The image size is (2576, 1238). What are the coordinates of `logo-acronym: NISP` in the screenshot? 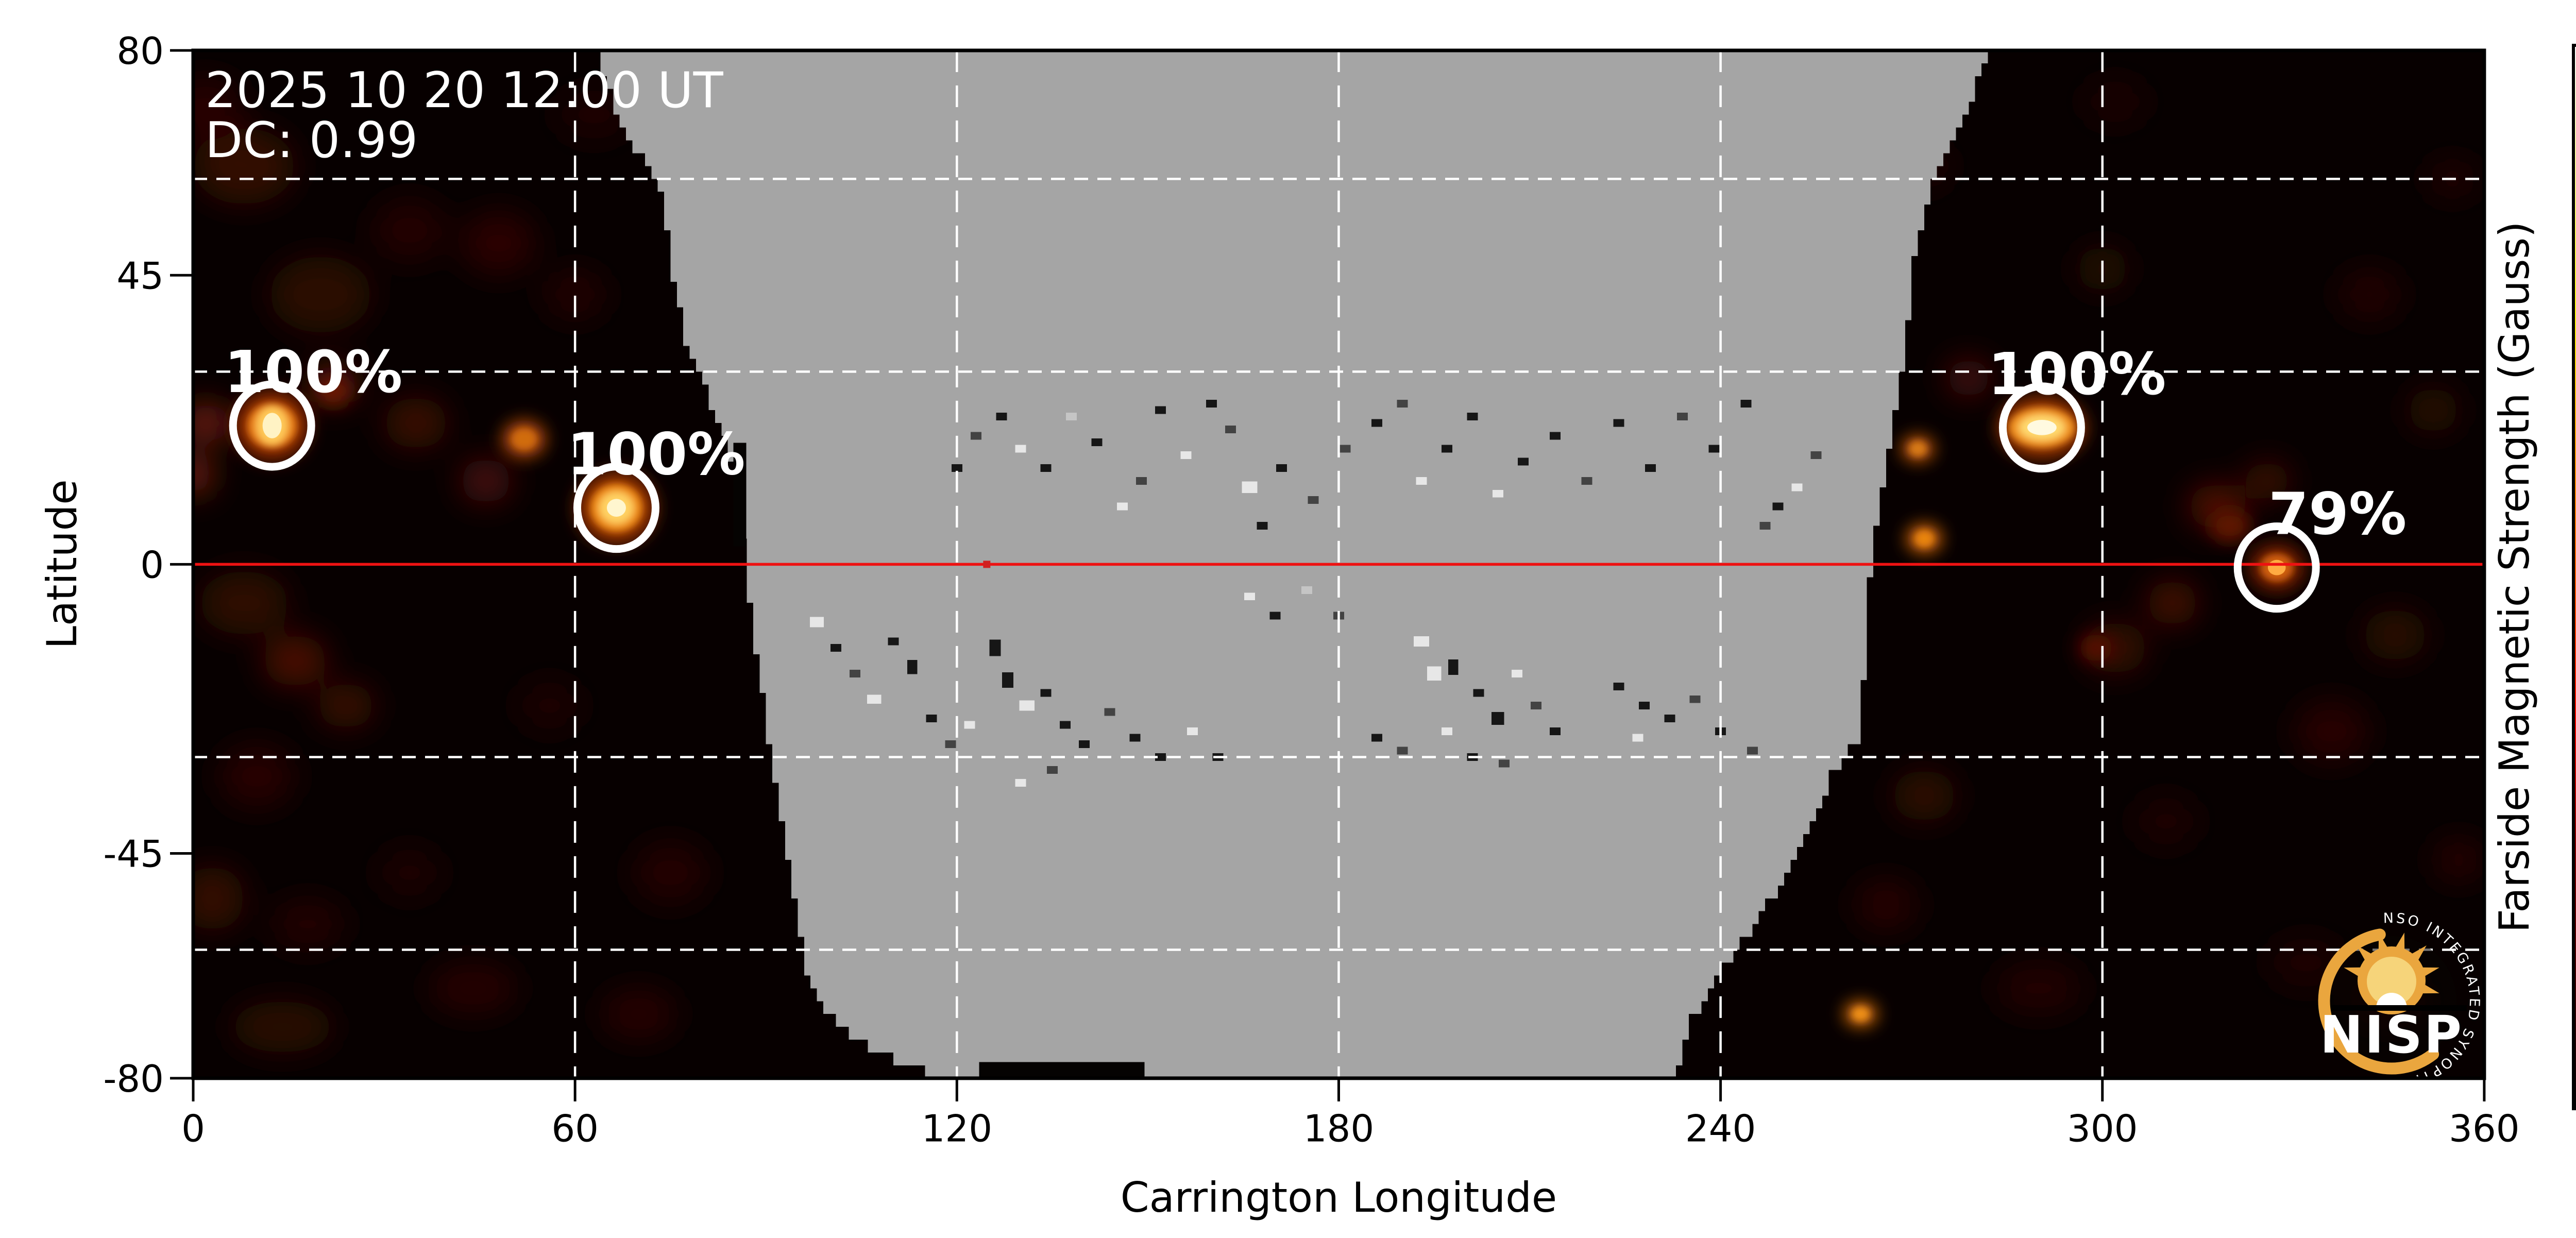 It's located at (2391, 1035).